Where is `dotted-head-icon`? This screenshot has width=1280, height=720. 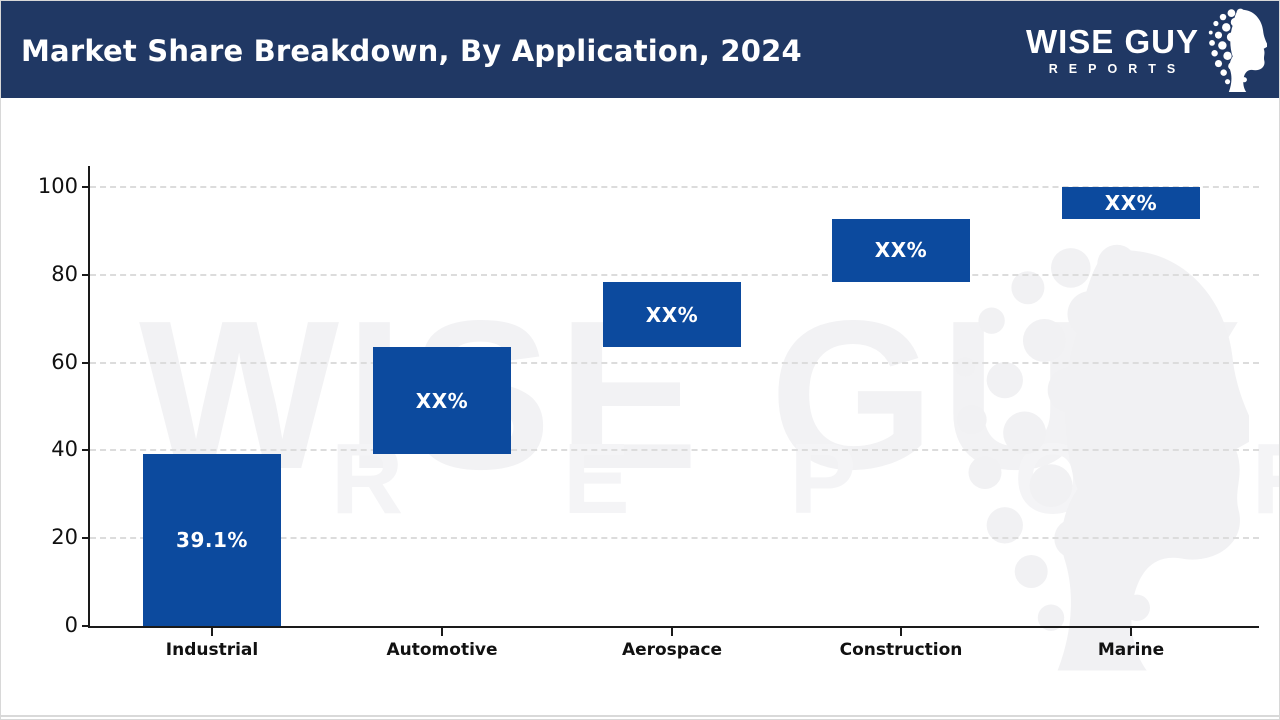
dotted-head-icon is located at coordinates (1237, 50).